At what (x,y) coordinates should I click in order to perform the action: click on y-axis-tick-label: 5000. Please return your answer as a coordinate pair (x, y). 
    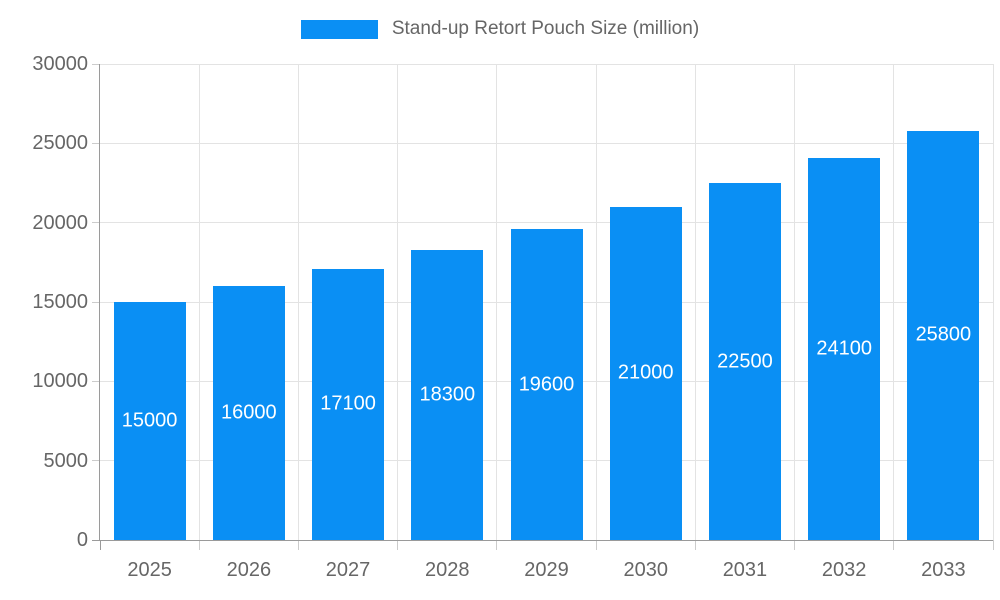
    Looking at the image, I should click on (66, 460).